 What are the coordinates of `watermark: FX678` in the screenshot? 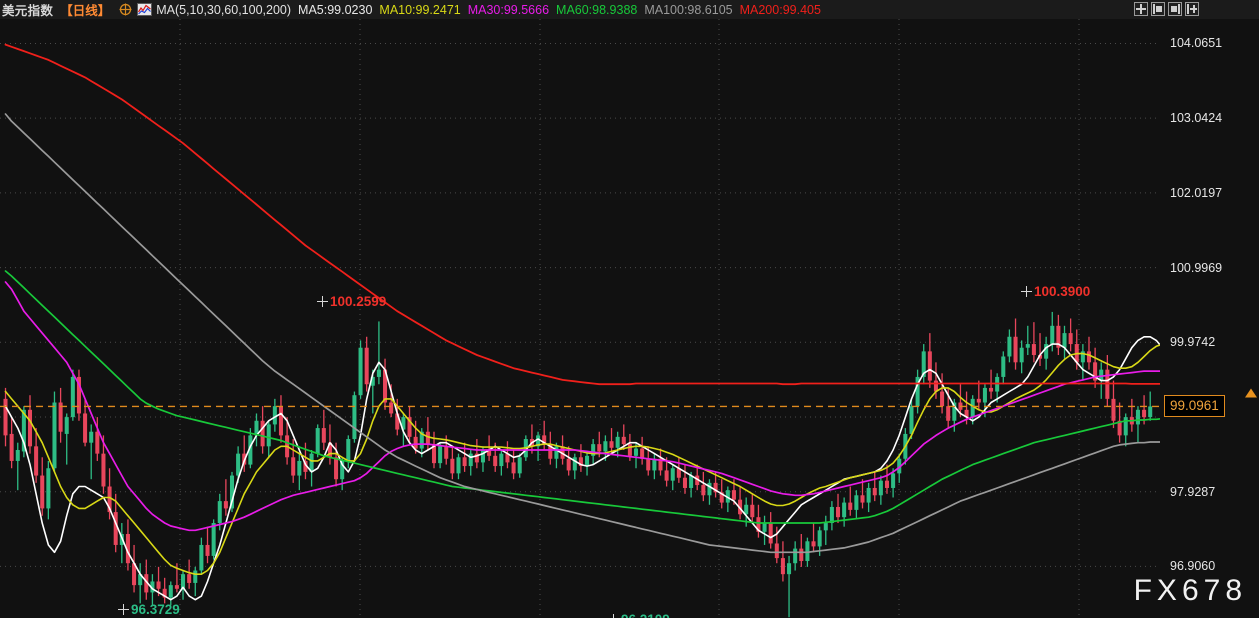 It's located at (1190, 590).